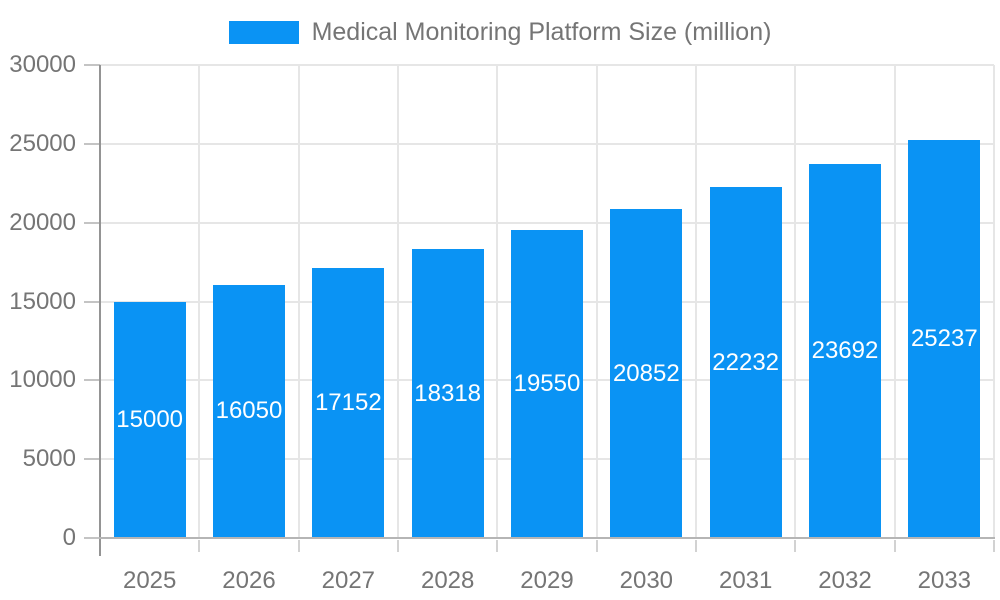 The image size is (1000, 600). I want to click on bar-value-label: 16050, so click(249, 411).